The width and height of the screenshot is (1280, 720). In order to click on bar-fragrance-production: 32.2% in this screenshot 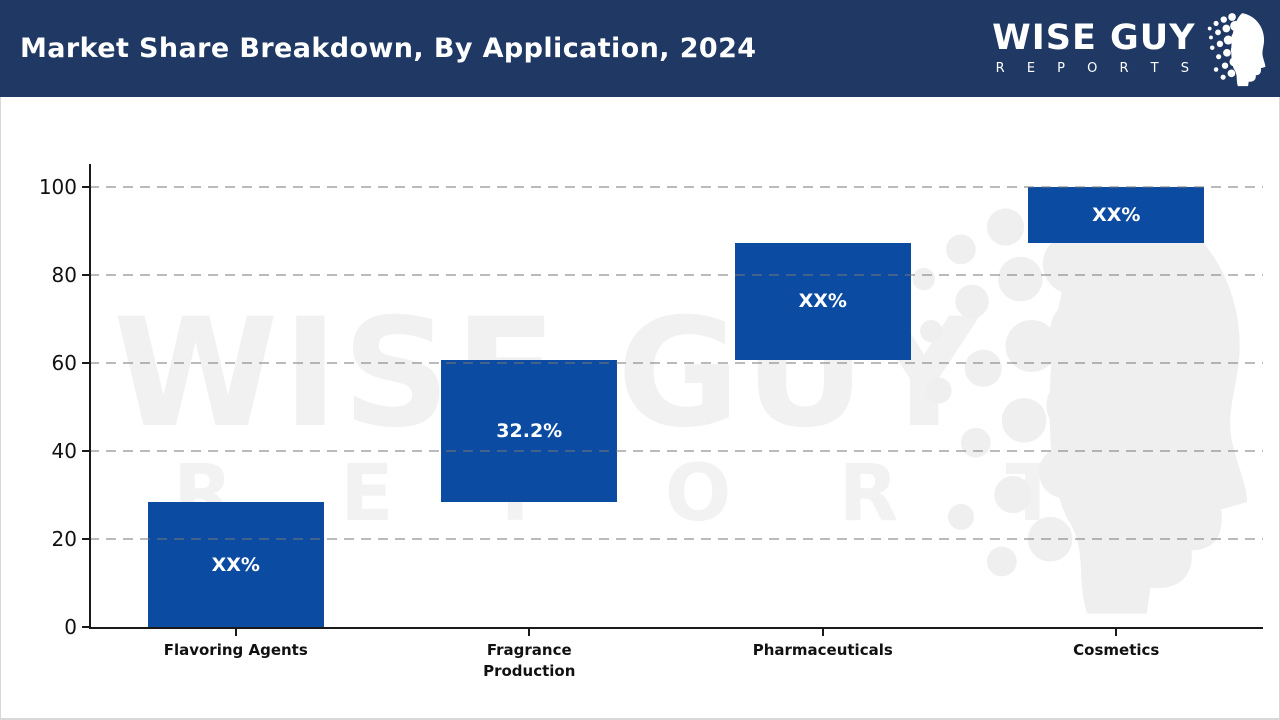, I will do `click(529, 431)`.